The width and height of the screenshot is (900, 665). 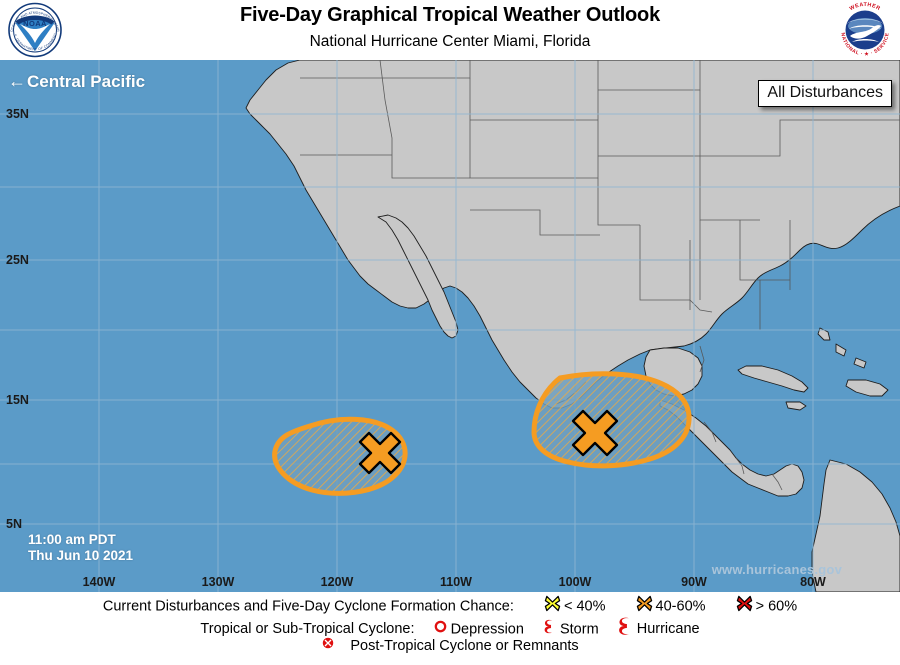 I want to click on legend-row-post-tropical: Post-Tropical Cyclone or Remnants, so click(x=450, y=646).